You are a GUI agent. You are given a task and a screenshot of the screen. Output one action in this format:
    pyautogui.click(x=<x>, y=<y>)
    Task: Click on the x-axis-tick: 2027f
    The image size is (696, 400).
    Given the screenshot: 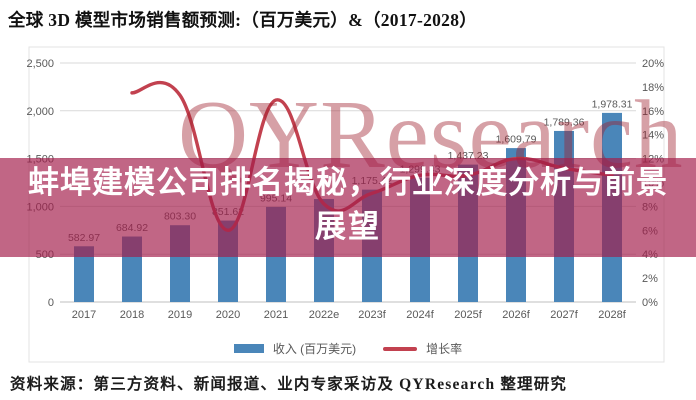 What is the action you would take?
    pyautogui.click(x=564, y=315)
    